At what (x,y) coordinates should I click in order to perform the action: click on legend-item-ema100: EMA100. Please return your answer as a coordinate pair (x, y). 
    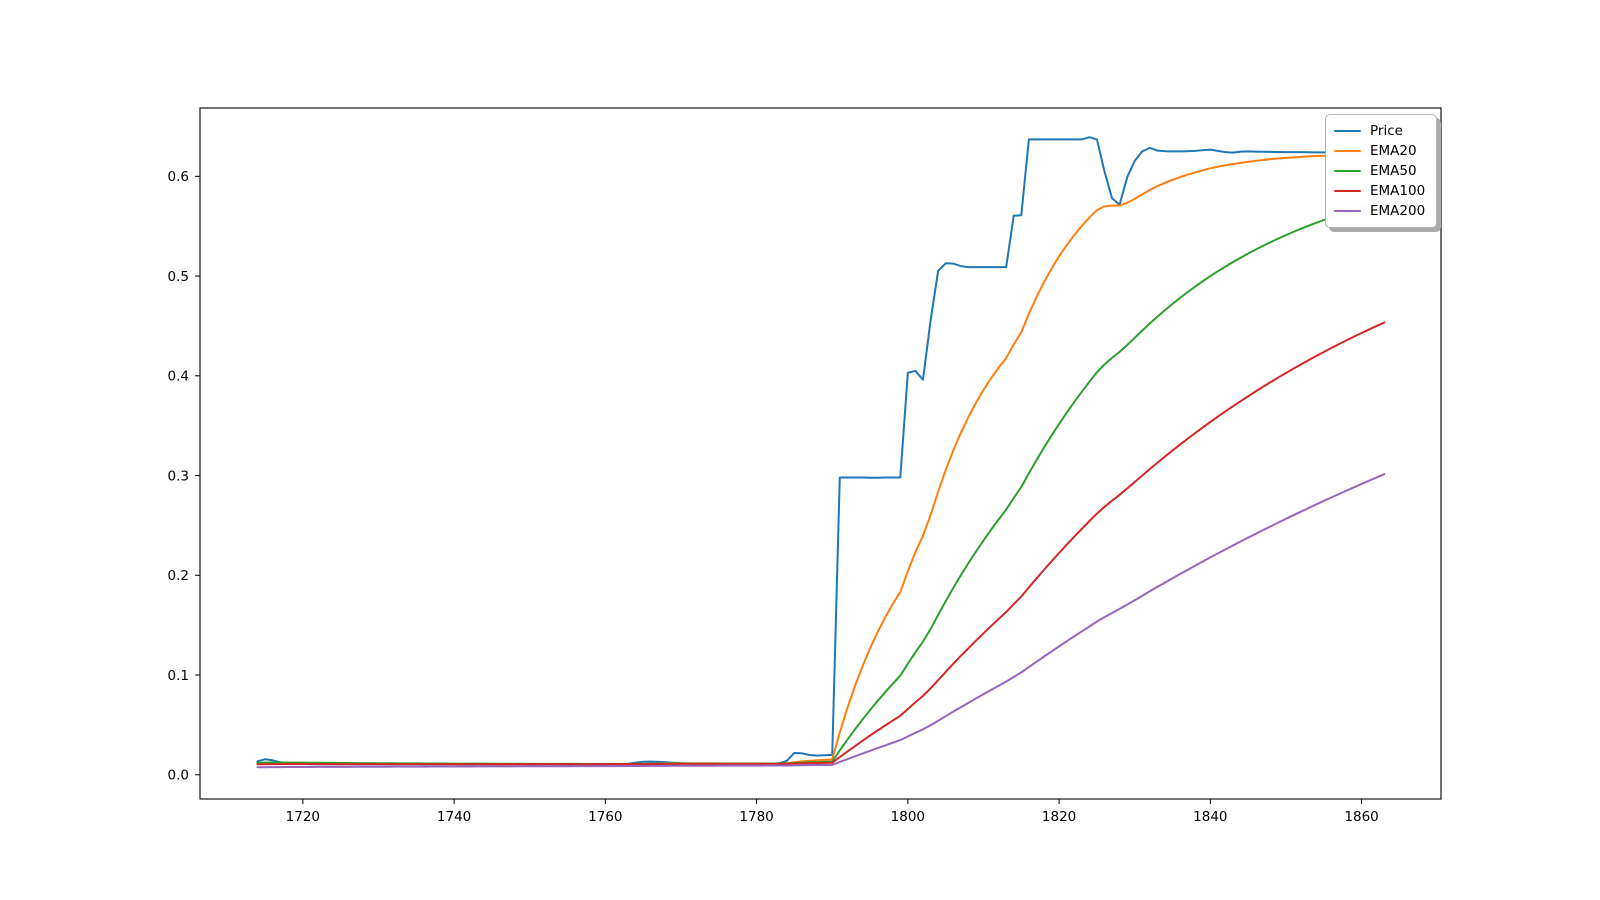
    Looking at the image, I should click on (1381, 191).